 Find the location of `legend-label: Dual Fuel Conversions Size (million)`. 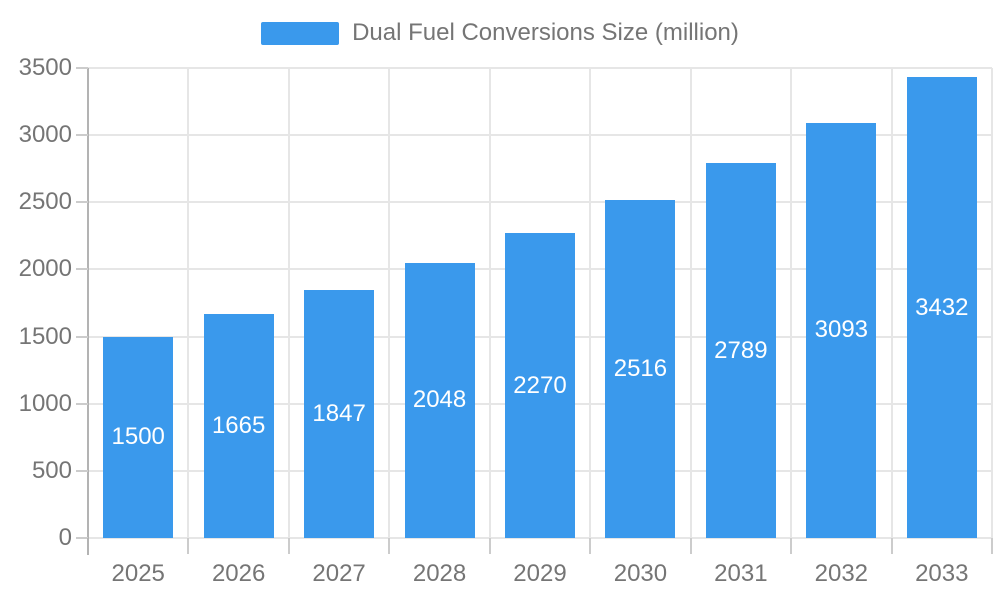

legend-label: Dual Fuel Conversions Size (million) is located at coordinates (545, 32).